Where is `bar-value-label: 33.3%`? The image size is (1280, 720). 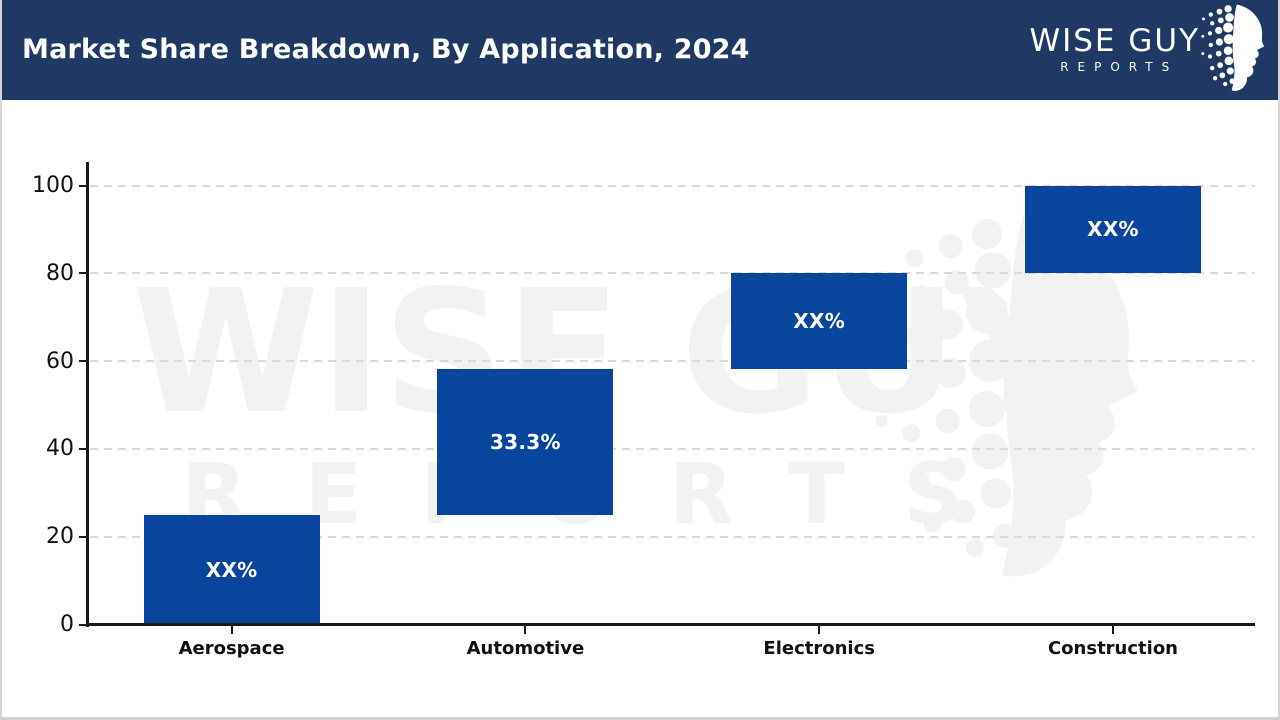
bar-value-label: 33.3% is located at coordinates (525, 441).